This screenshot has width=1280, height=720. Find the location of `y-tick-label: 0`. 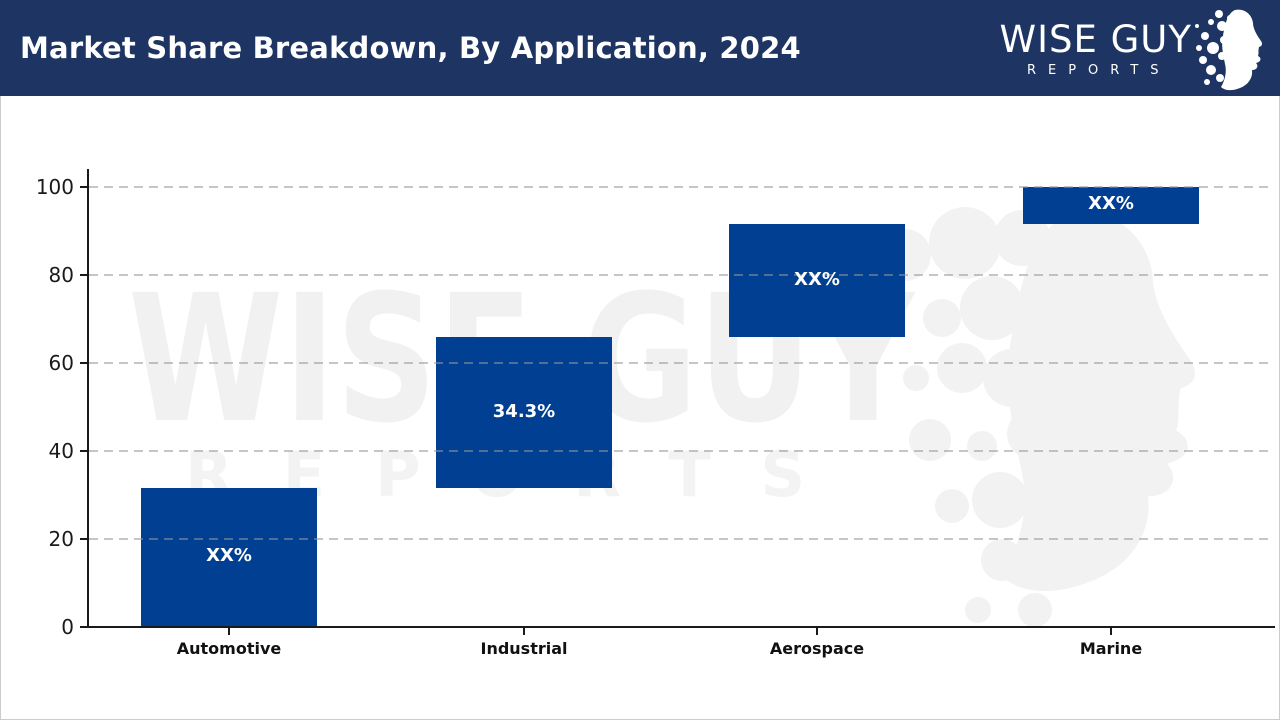

y-tick-label: 0 is located at coordinates (67, 627).